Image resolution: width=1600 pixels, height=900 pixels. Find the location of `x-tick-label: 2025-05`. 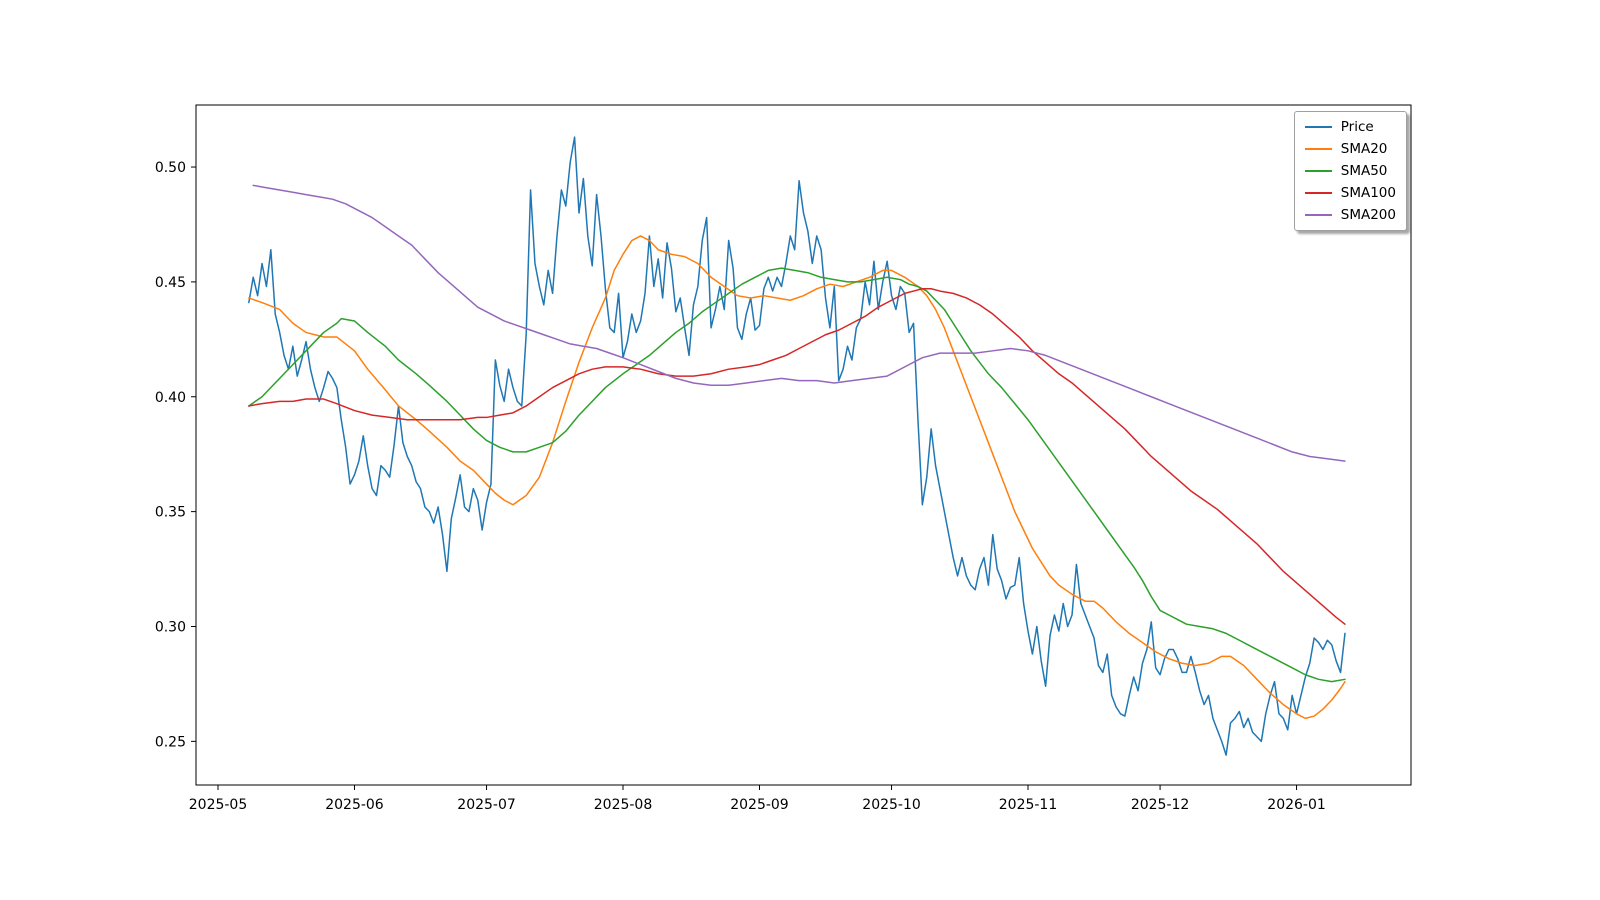

x-tick-label: 2025-05 is located at coordinates (218, 805).